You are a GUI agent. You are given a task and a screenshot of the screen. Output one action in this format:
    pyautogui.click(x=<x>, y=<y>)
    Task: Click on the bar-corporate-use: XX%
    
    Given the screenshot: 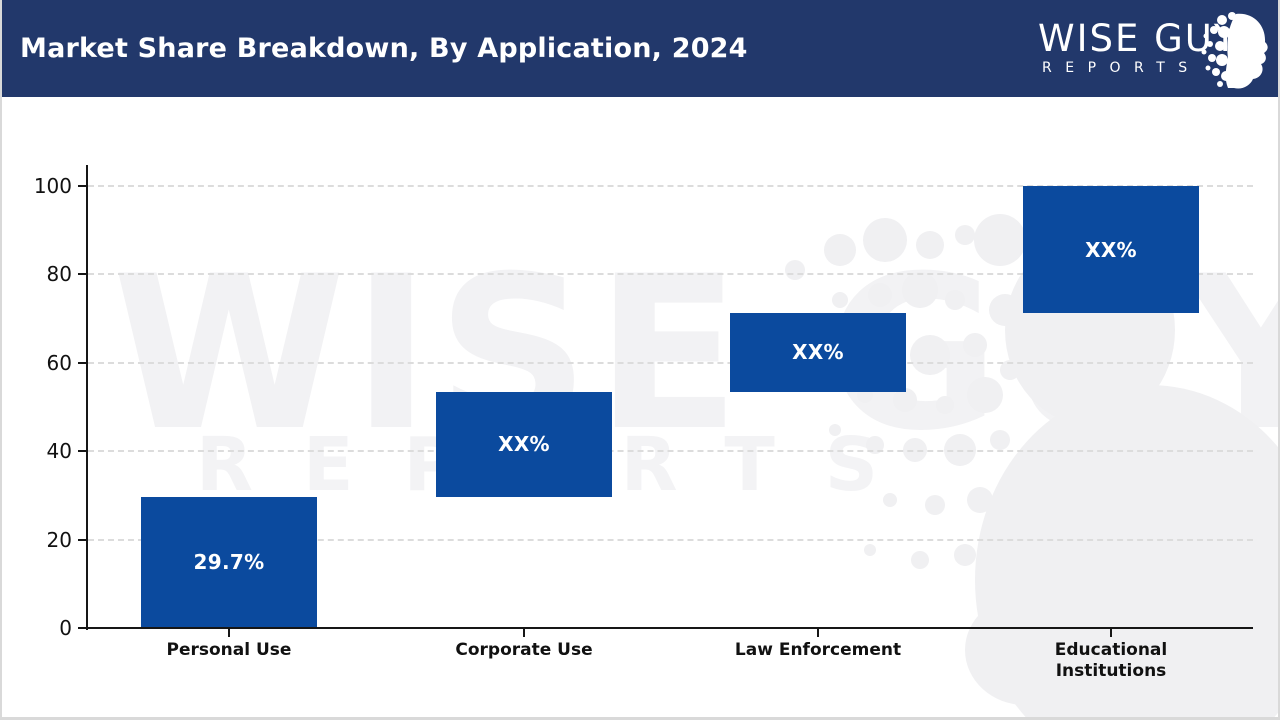 What is the action you would take?
    pyautogui.click(x=524, y=444)
    